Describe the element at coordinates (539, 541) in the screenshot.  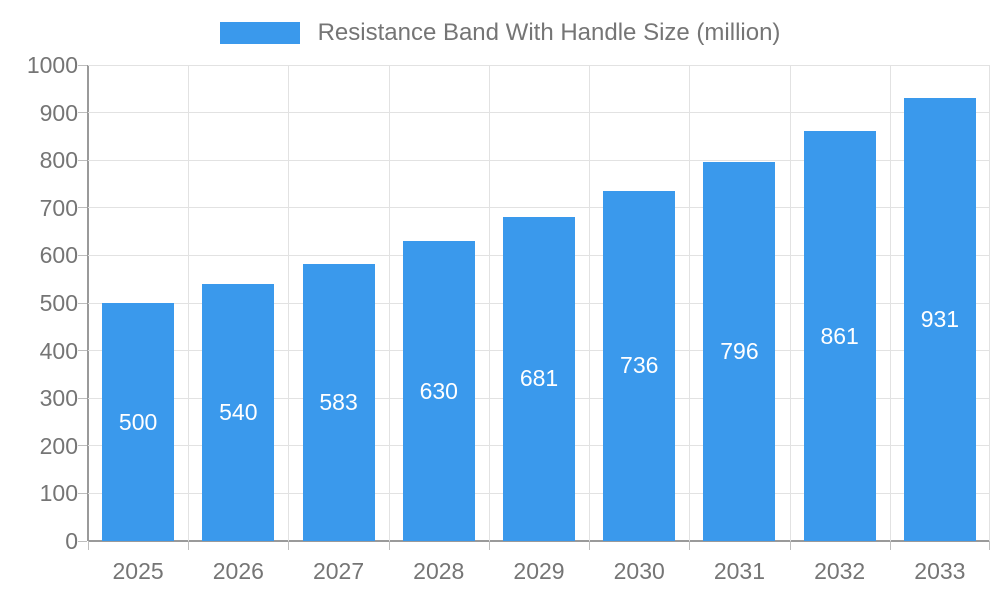
I see `x-axis-line` at that location.